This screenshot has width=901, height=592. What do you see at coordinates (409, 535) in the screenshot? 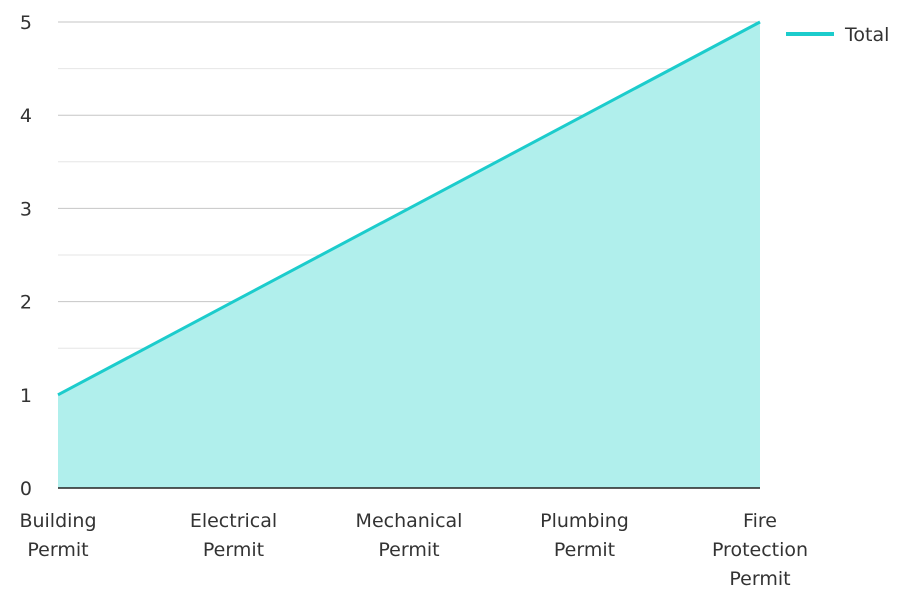
I see `x-tick-label: Mechanical Permit` at bounding box center [409, 535].